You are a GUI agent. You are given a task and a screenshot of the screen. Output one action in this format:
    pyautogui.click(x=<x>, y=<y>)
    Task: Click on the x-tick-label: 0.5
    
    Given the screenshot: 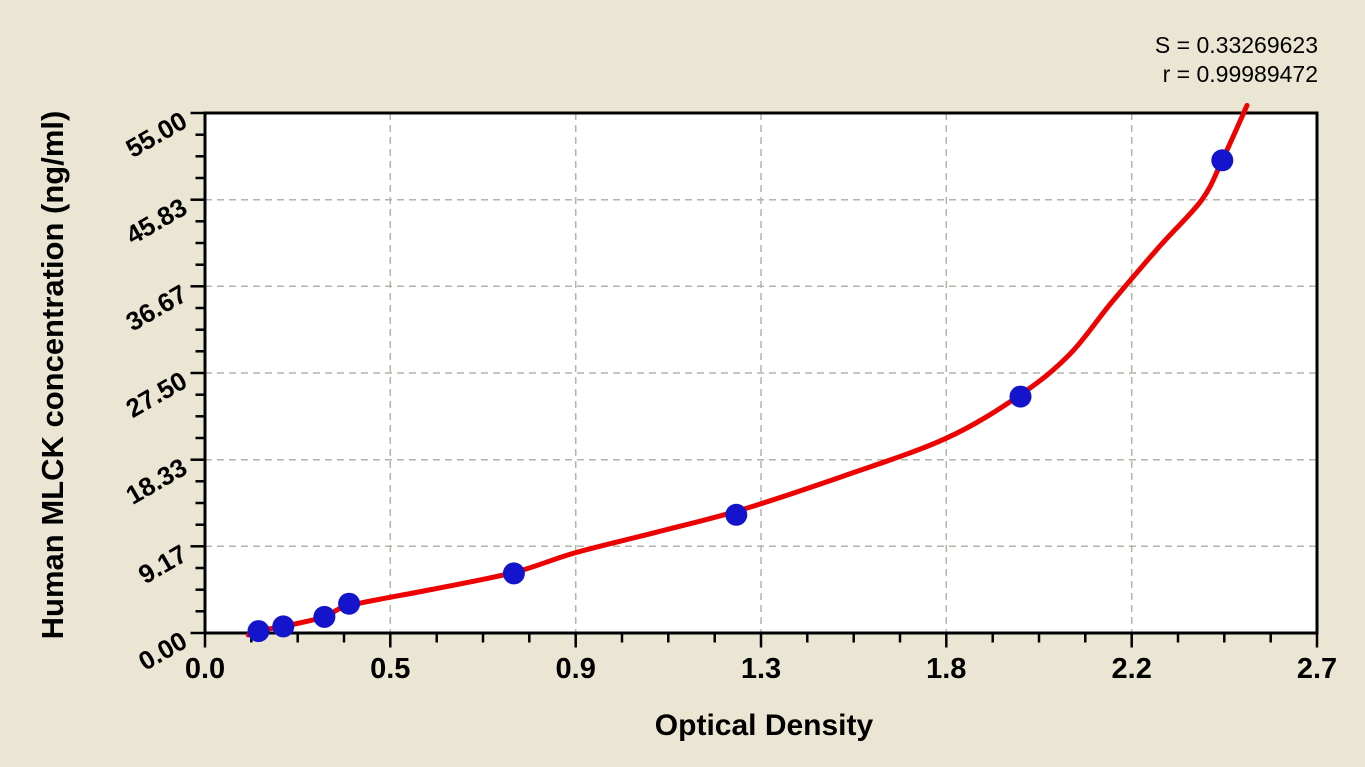 What is the action you would take?
    pyautogui.click(x=390, y=669)
    